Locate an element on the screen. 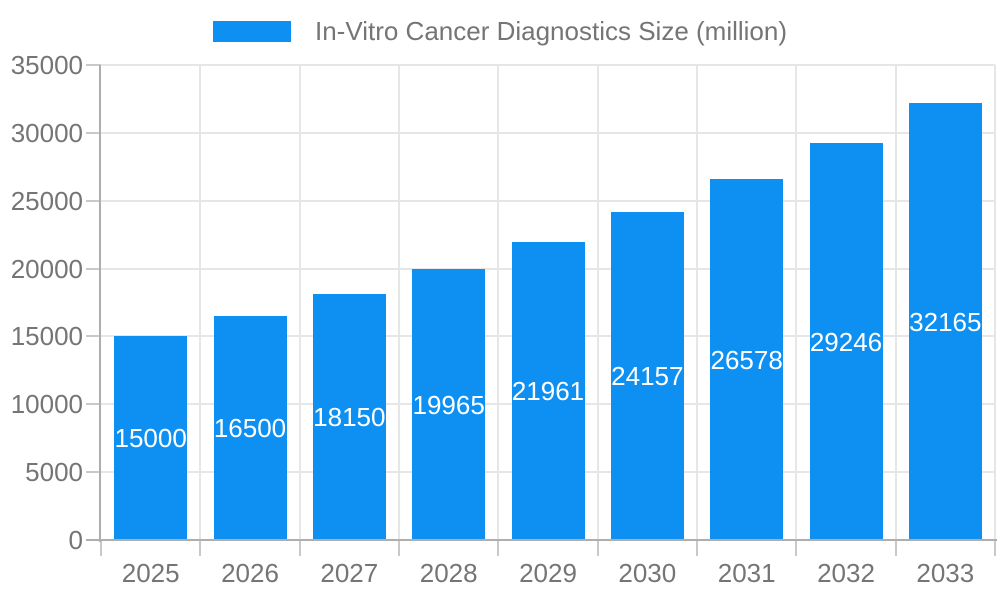  legend-swatch is located at coordinates (251, 31).